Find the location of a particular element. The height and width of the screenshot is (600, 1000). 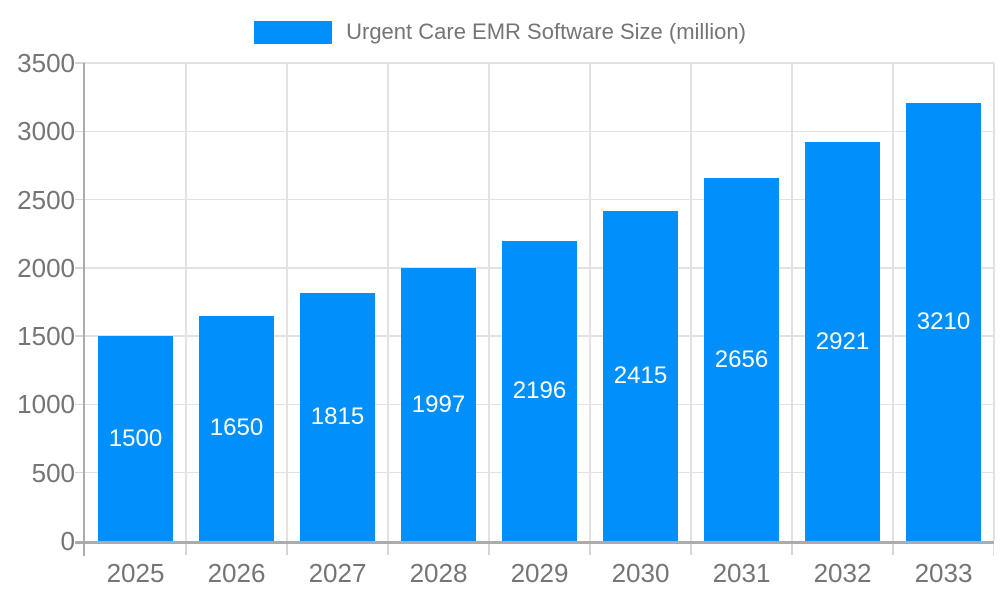

y-axis-line is located at coordinates (84, 309).